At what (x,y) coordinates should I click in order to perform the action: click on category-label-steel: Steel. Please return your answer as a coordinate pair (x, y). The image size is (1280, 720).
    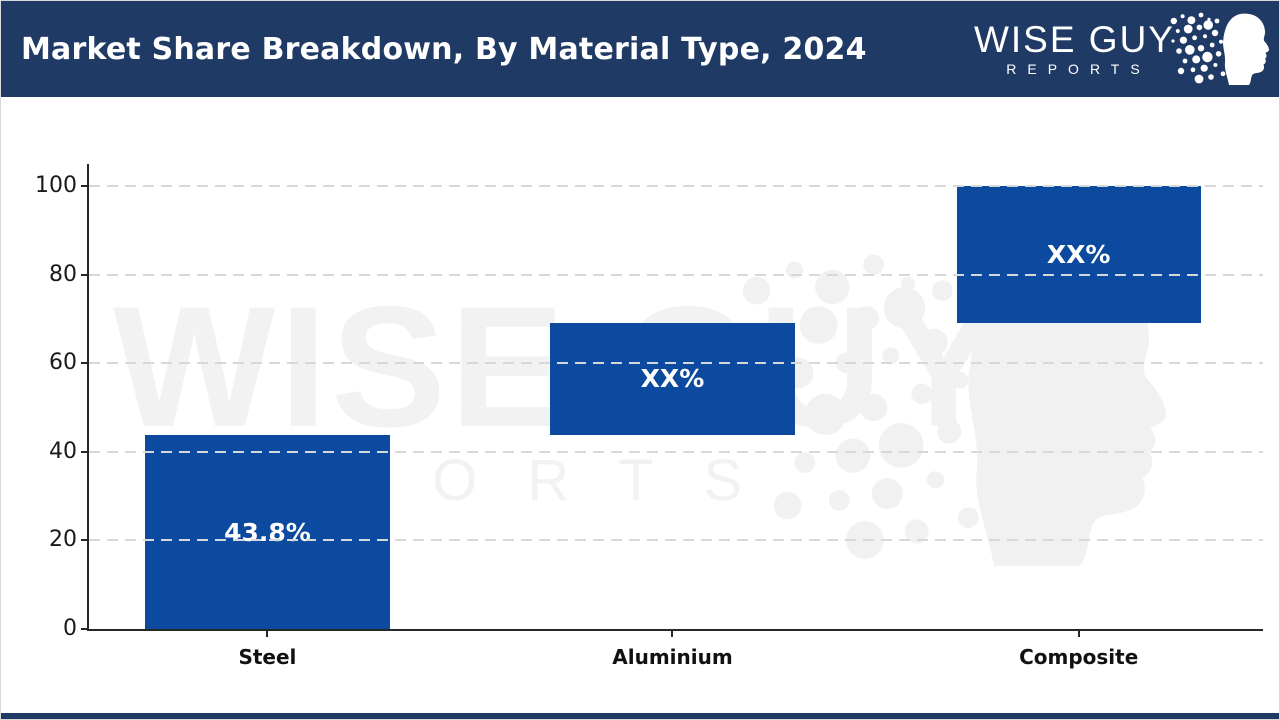
    Looking at the image, I should click on (267, 657).